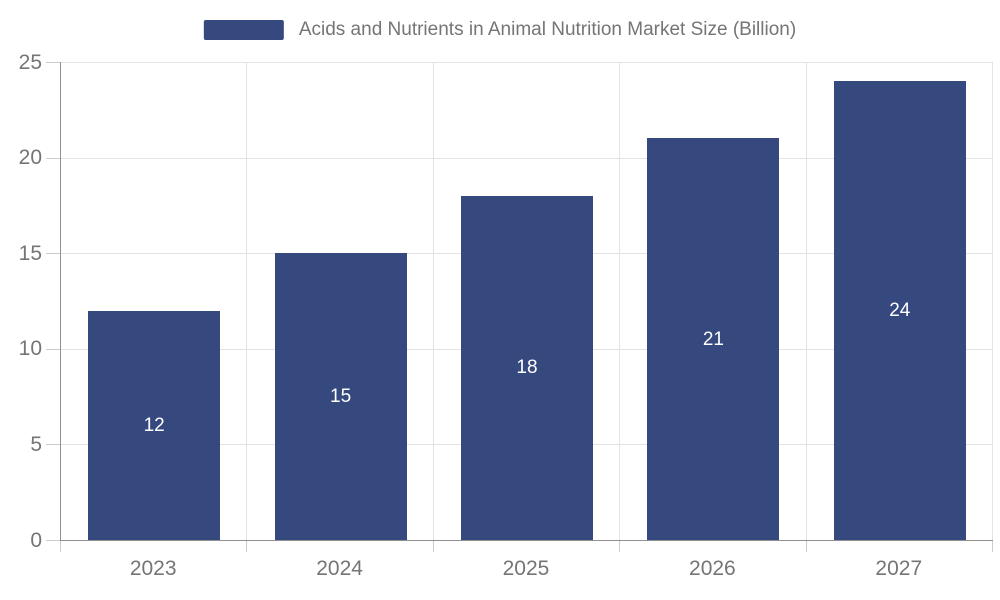 This screenshot has height=600, width=1000. What do you see at coordinates (899, 568) in the screenshot?
I see `x-tick-label: 2027` at bounding box center [899, 568].